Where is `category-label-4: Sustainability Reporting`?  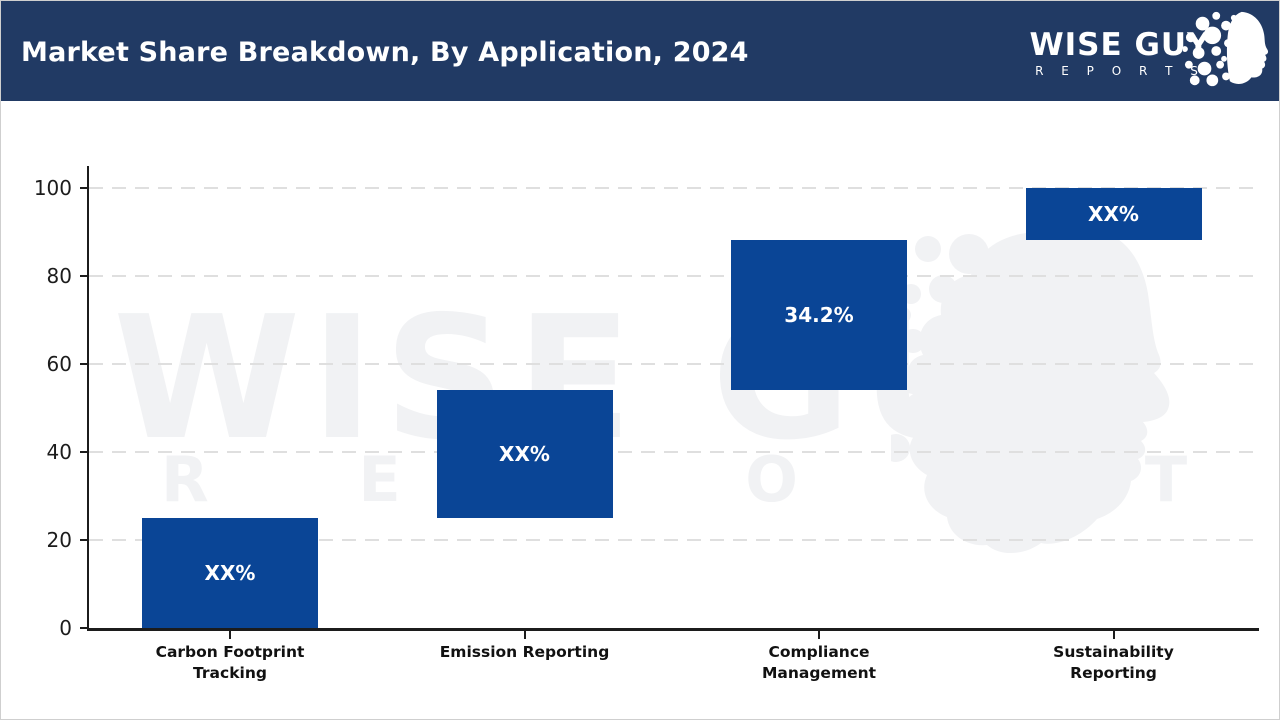
category-label-4: Sustainability Reporting is located at coordinates (1114, 663).